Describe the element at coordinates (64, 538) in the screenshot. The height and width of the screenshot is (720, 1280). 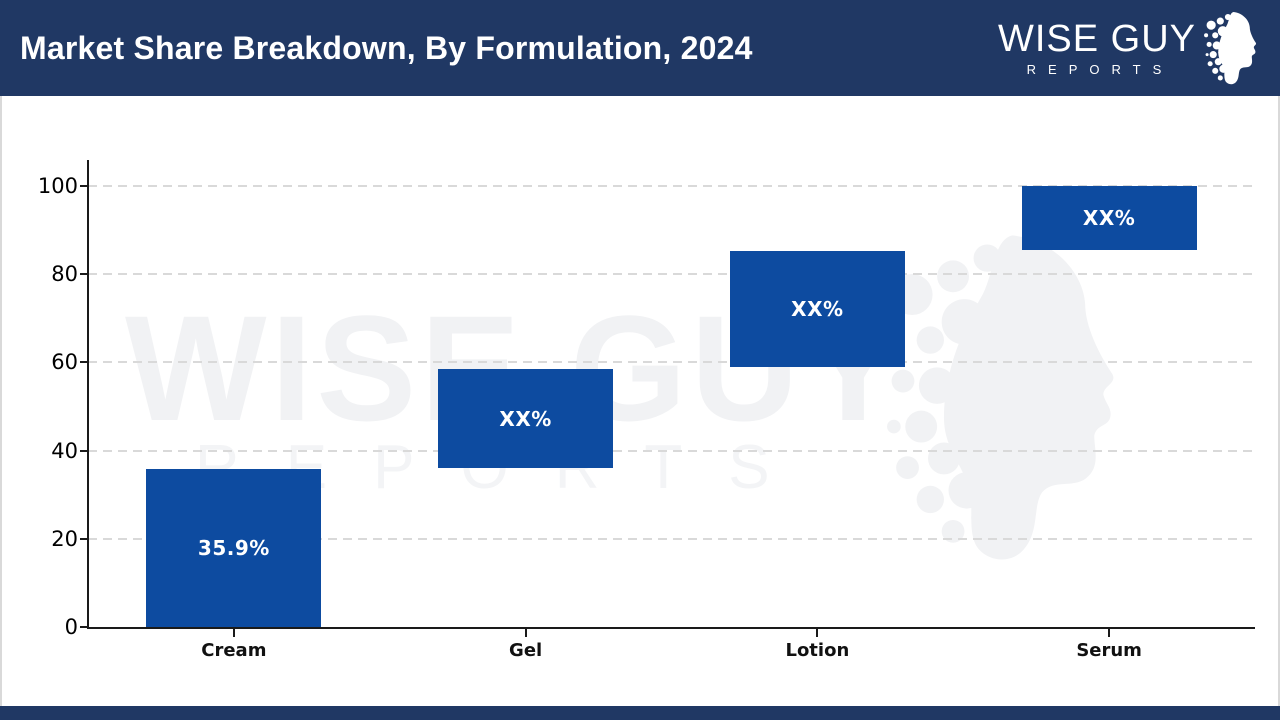
I see `y-axis-tick-label: 20` at that location.